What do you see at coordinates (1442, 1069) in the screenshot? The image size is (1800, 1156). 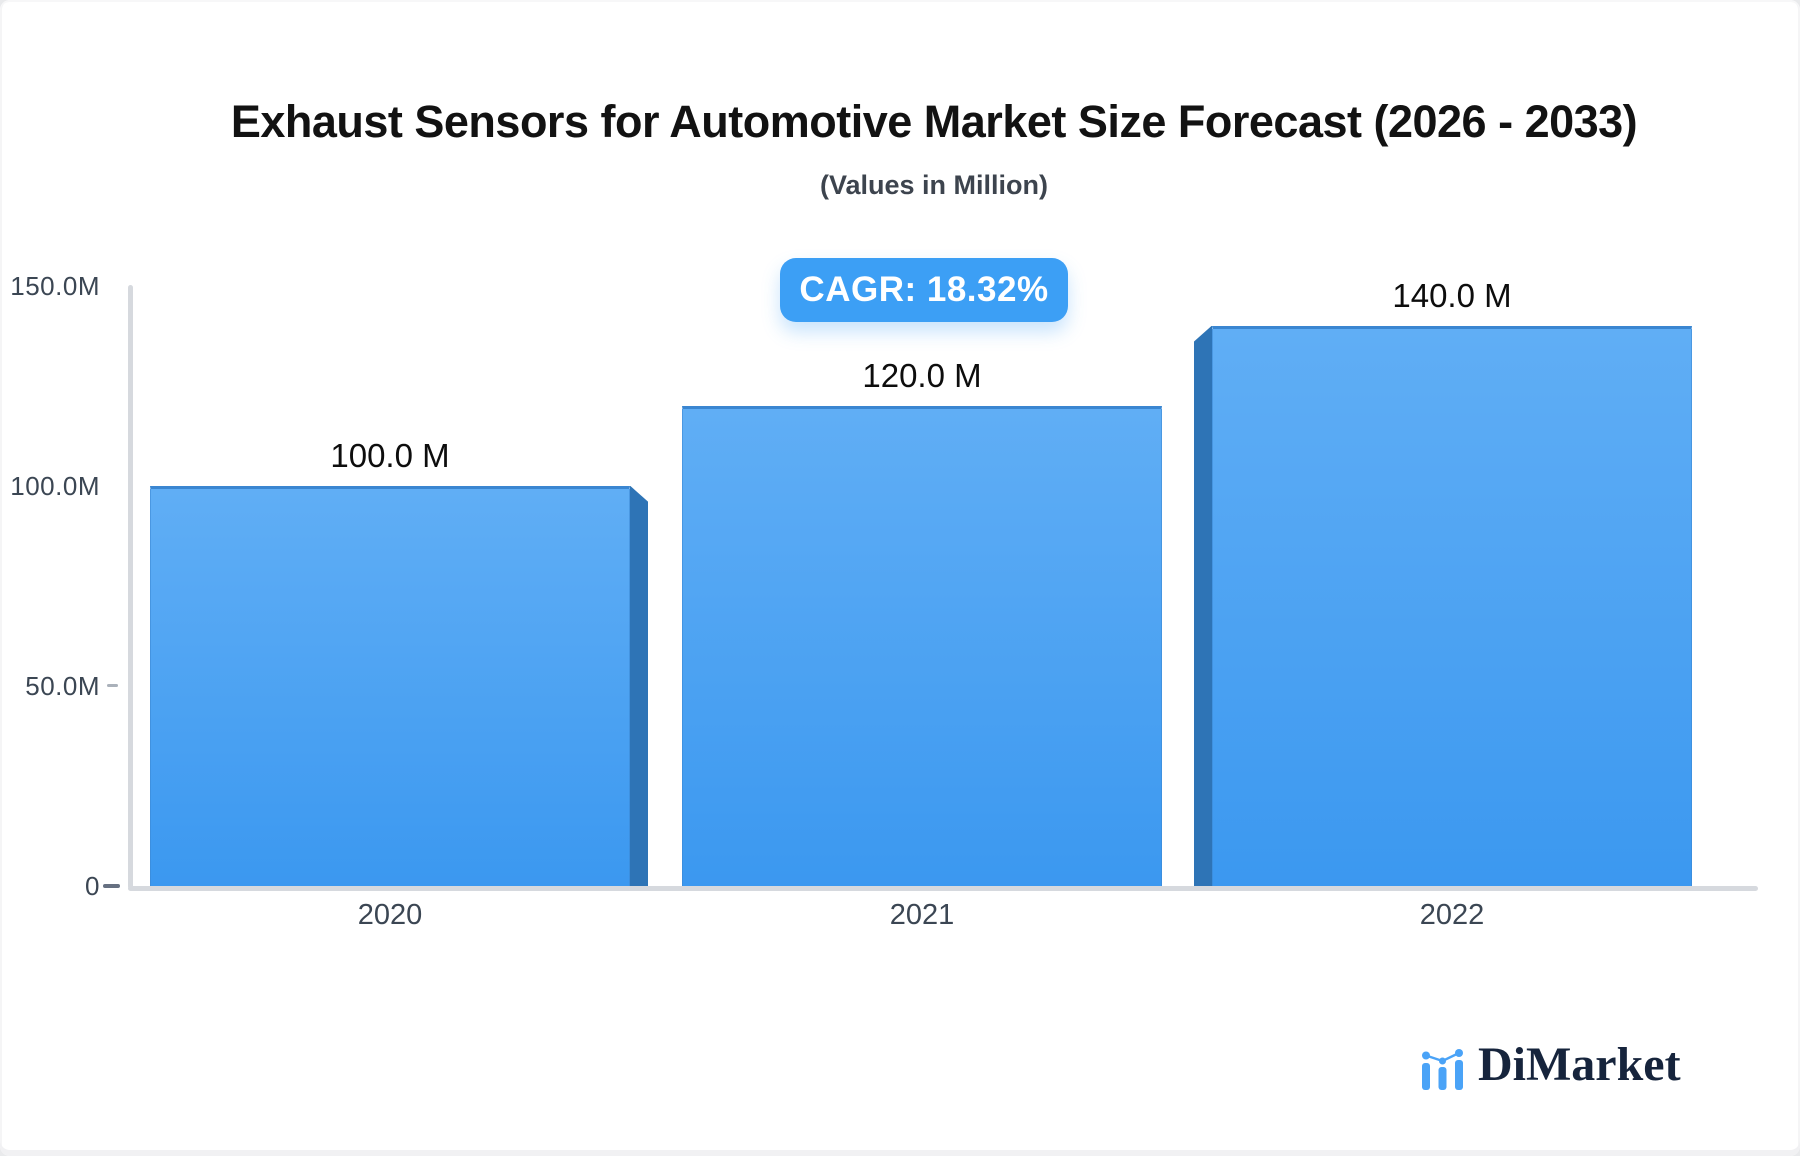 I see `bar-chart-sparkline-icon` at bounding box center [1442, 1069].